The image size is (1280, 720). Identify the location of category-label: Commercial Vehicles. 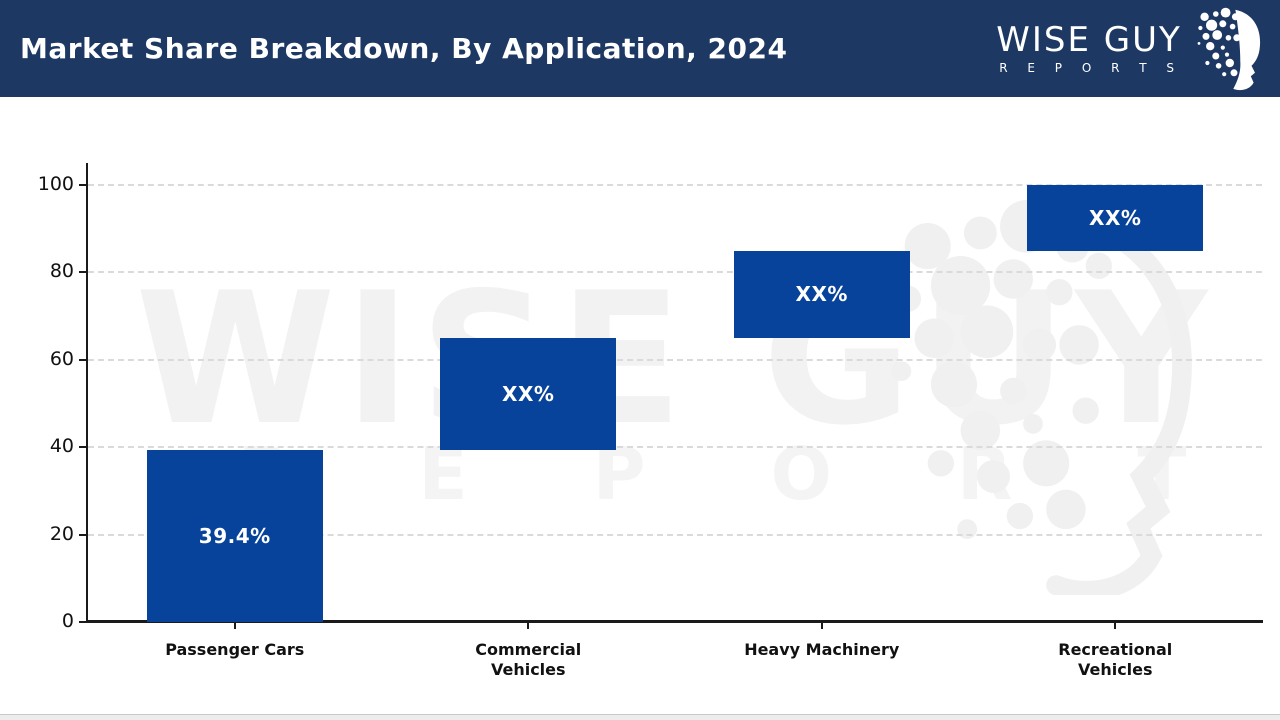
(528, 659).